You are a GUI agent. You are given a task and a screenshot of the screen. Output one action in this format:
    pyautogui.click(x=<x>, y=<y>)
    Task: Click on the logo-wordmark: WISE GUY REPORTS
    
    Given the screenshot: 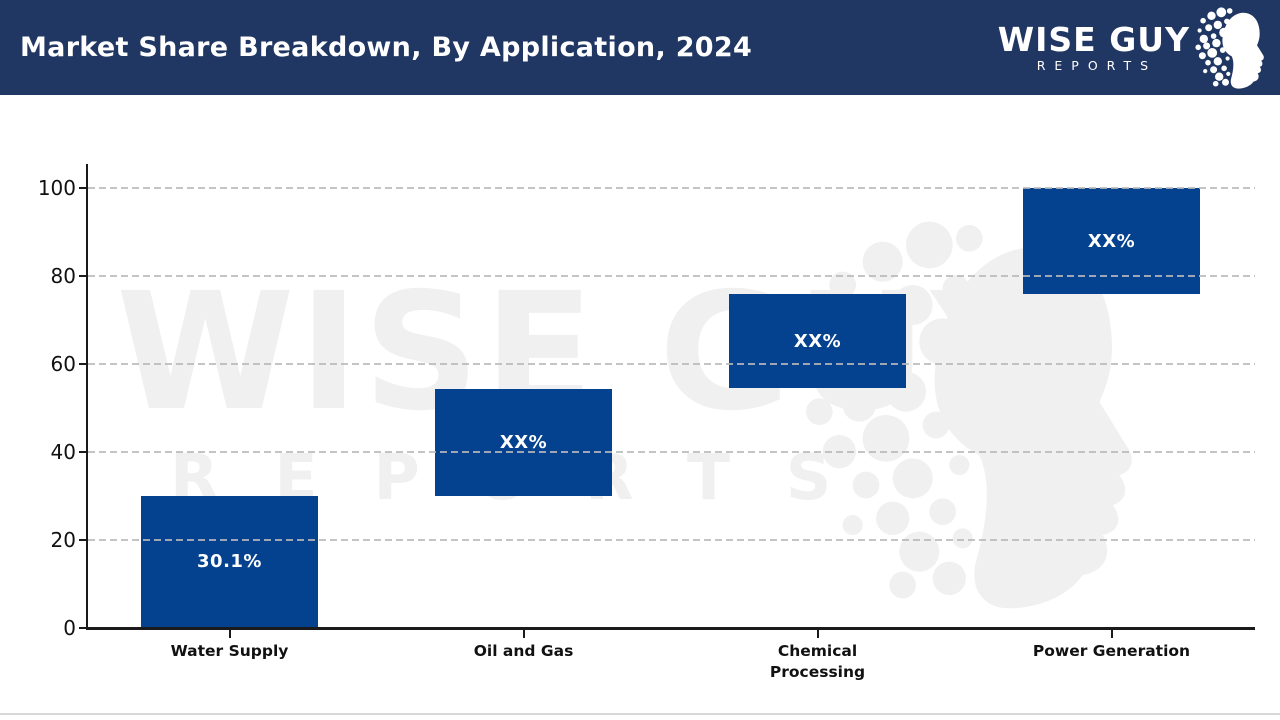 What is the action you would take?
    pyautogui.click(x=1094, y=48)
    